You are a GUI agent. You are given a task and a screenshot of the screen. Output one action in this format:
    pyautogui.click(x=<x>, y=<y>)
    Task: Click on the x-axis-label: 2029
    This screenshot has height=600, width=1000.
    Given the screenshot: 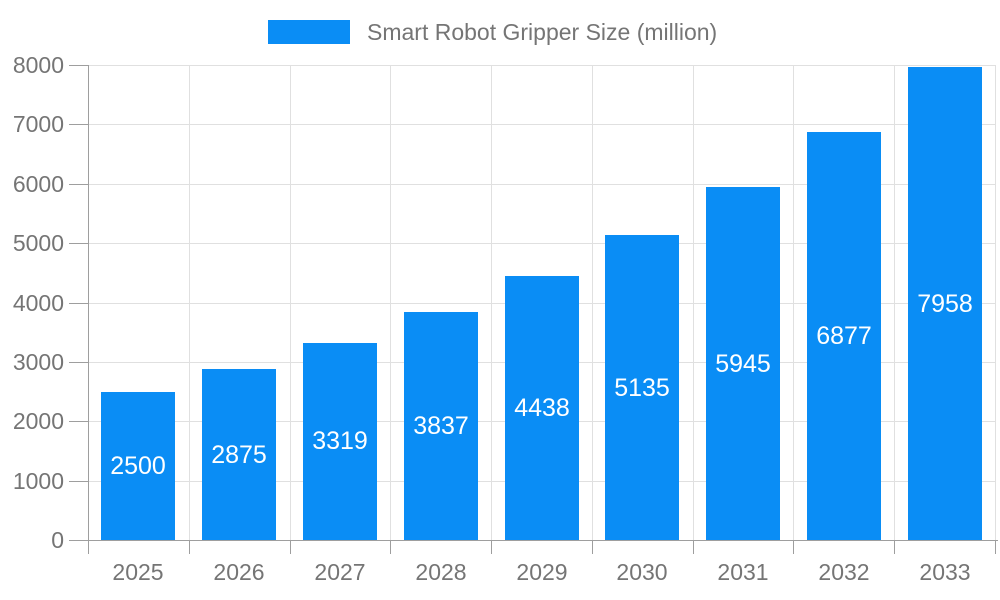 What is the action you would take?
    pyautogui.click(x=542, y=572)
    